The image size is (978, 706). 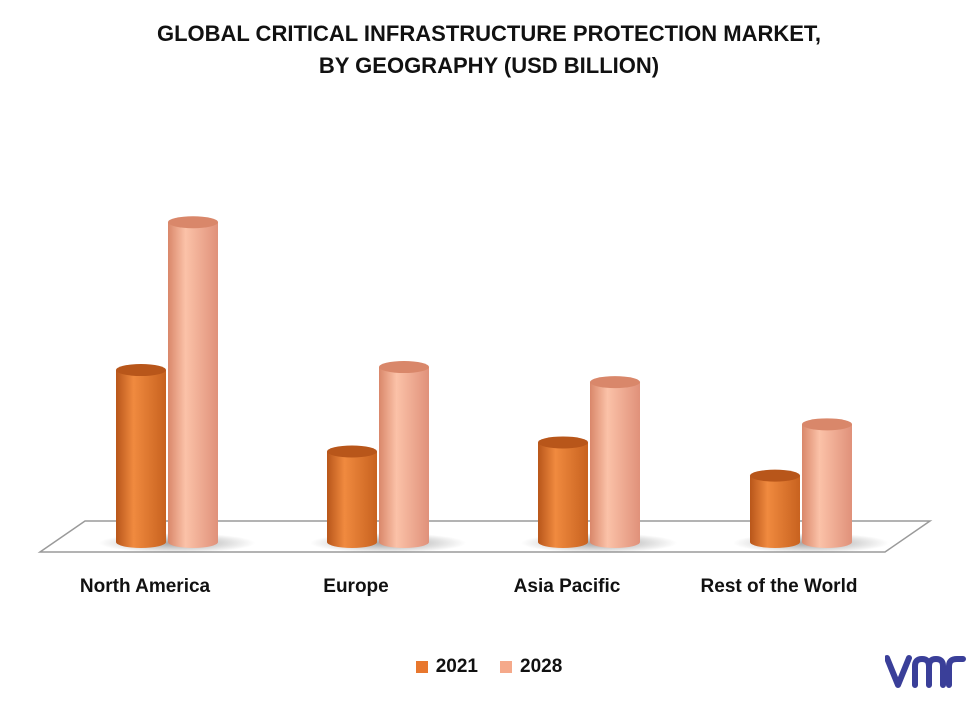 What do you see at coordinates (352, 499) in the screenshot?
I see `bar-body-europe-2021` at bounding box center [352, 499].